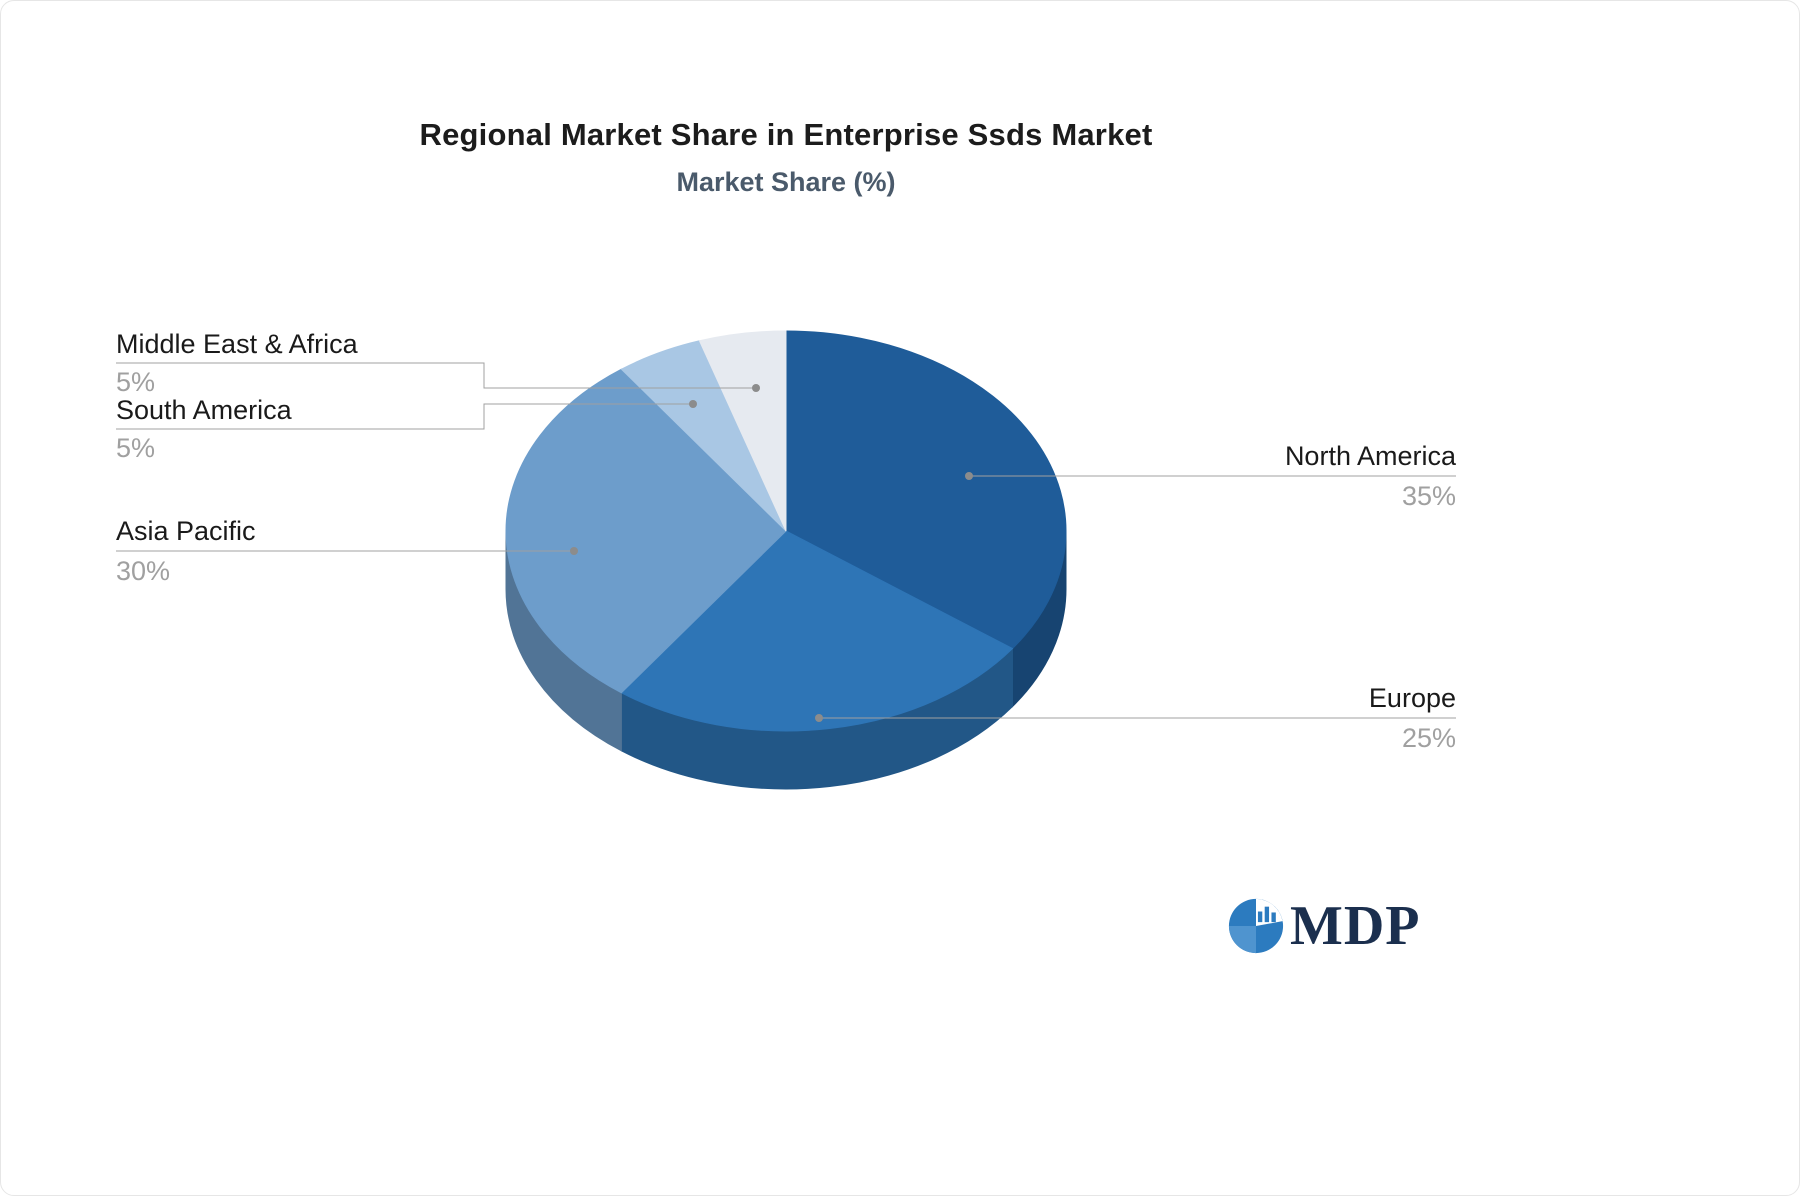 The image size is (1800, 1196). I want to click on pie-bar-chart-icon, so click(1256, 926).